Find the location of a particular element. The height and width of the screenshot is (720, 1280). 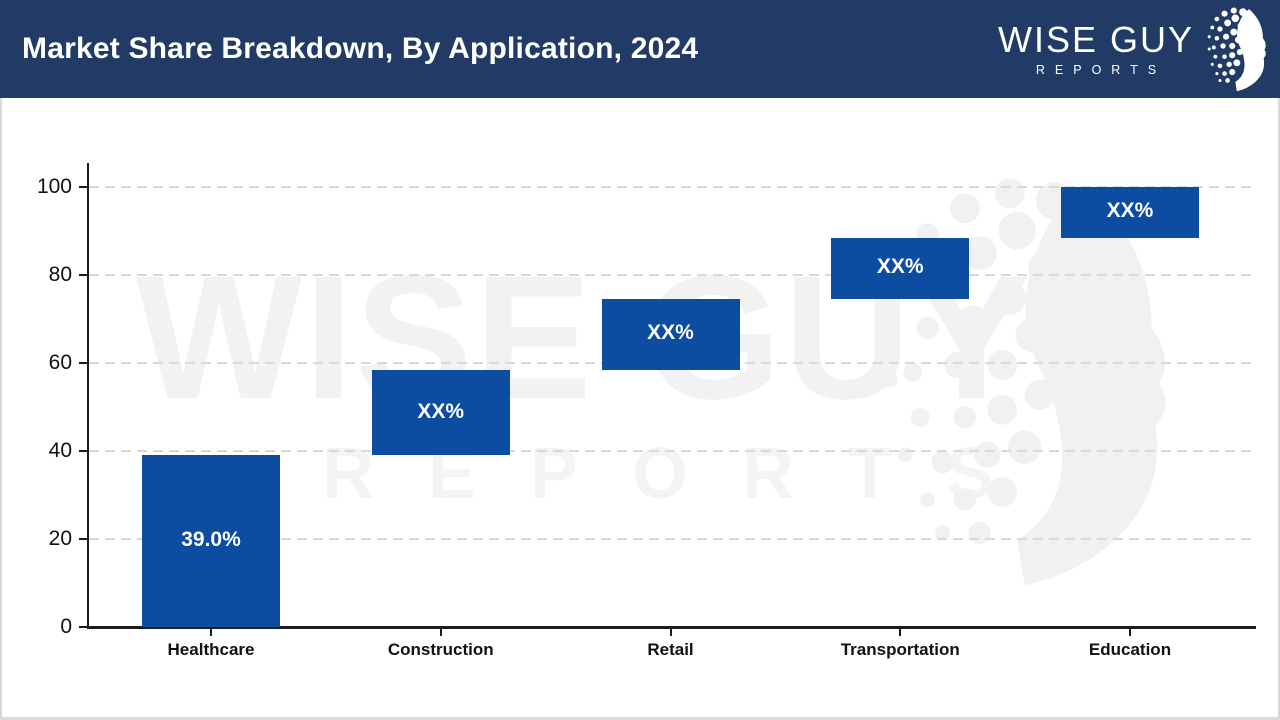

logo-text: WISE GUY REPORTS is located at coordinates (1095, 47).